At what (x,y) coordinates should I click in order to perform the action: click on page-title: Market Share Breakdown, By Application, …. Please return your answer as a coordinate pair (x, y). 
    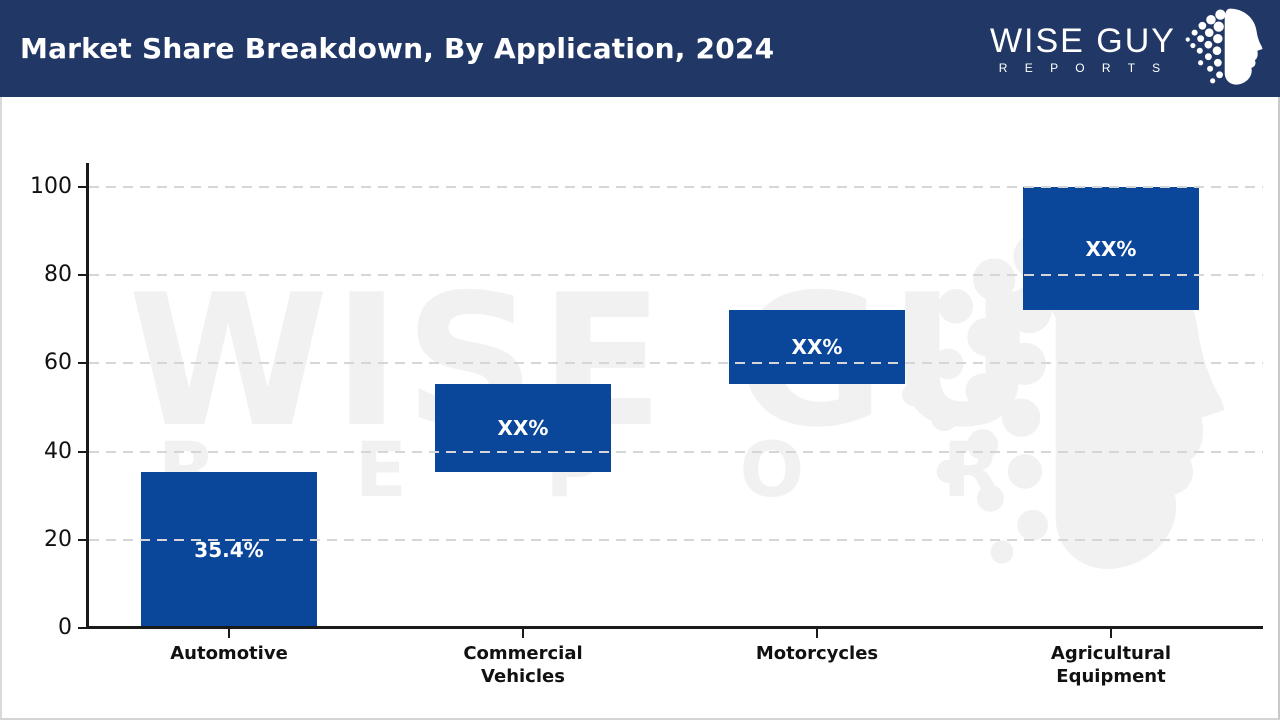
    Looking at the image, I should click on (397, 48).